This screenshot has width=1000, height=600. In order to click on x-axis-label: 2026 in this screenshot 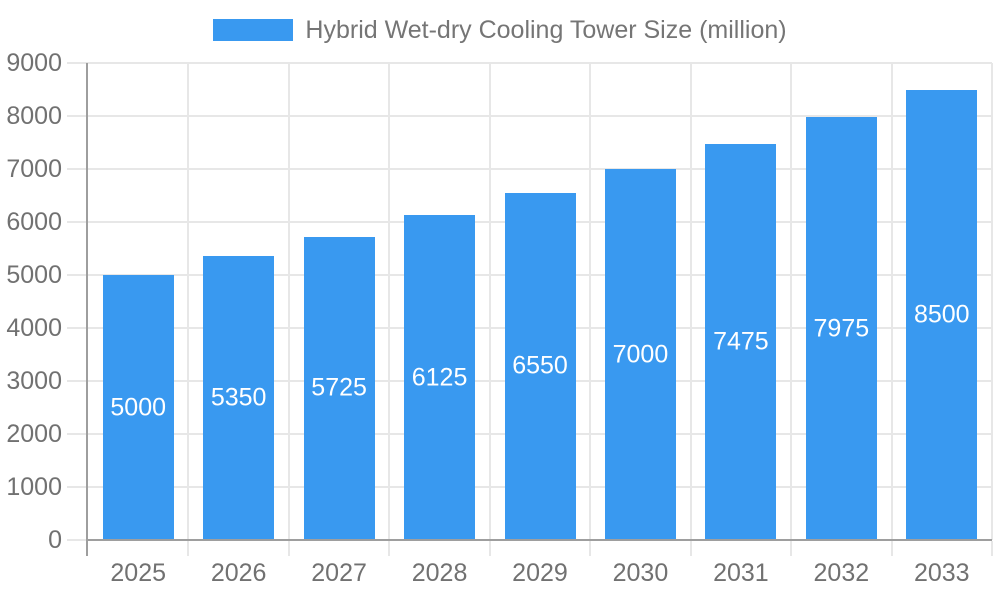, I will do `click(238, 573)`.